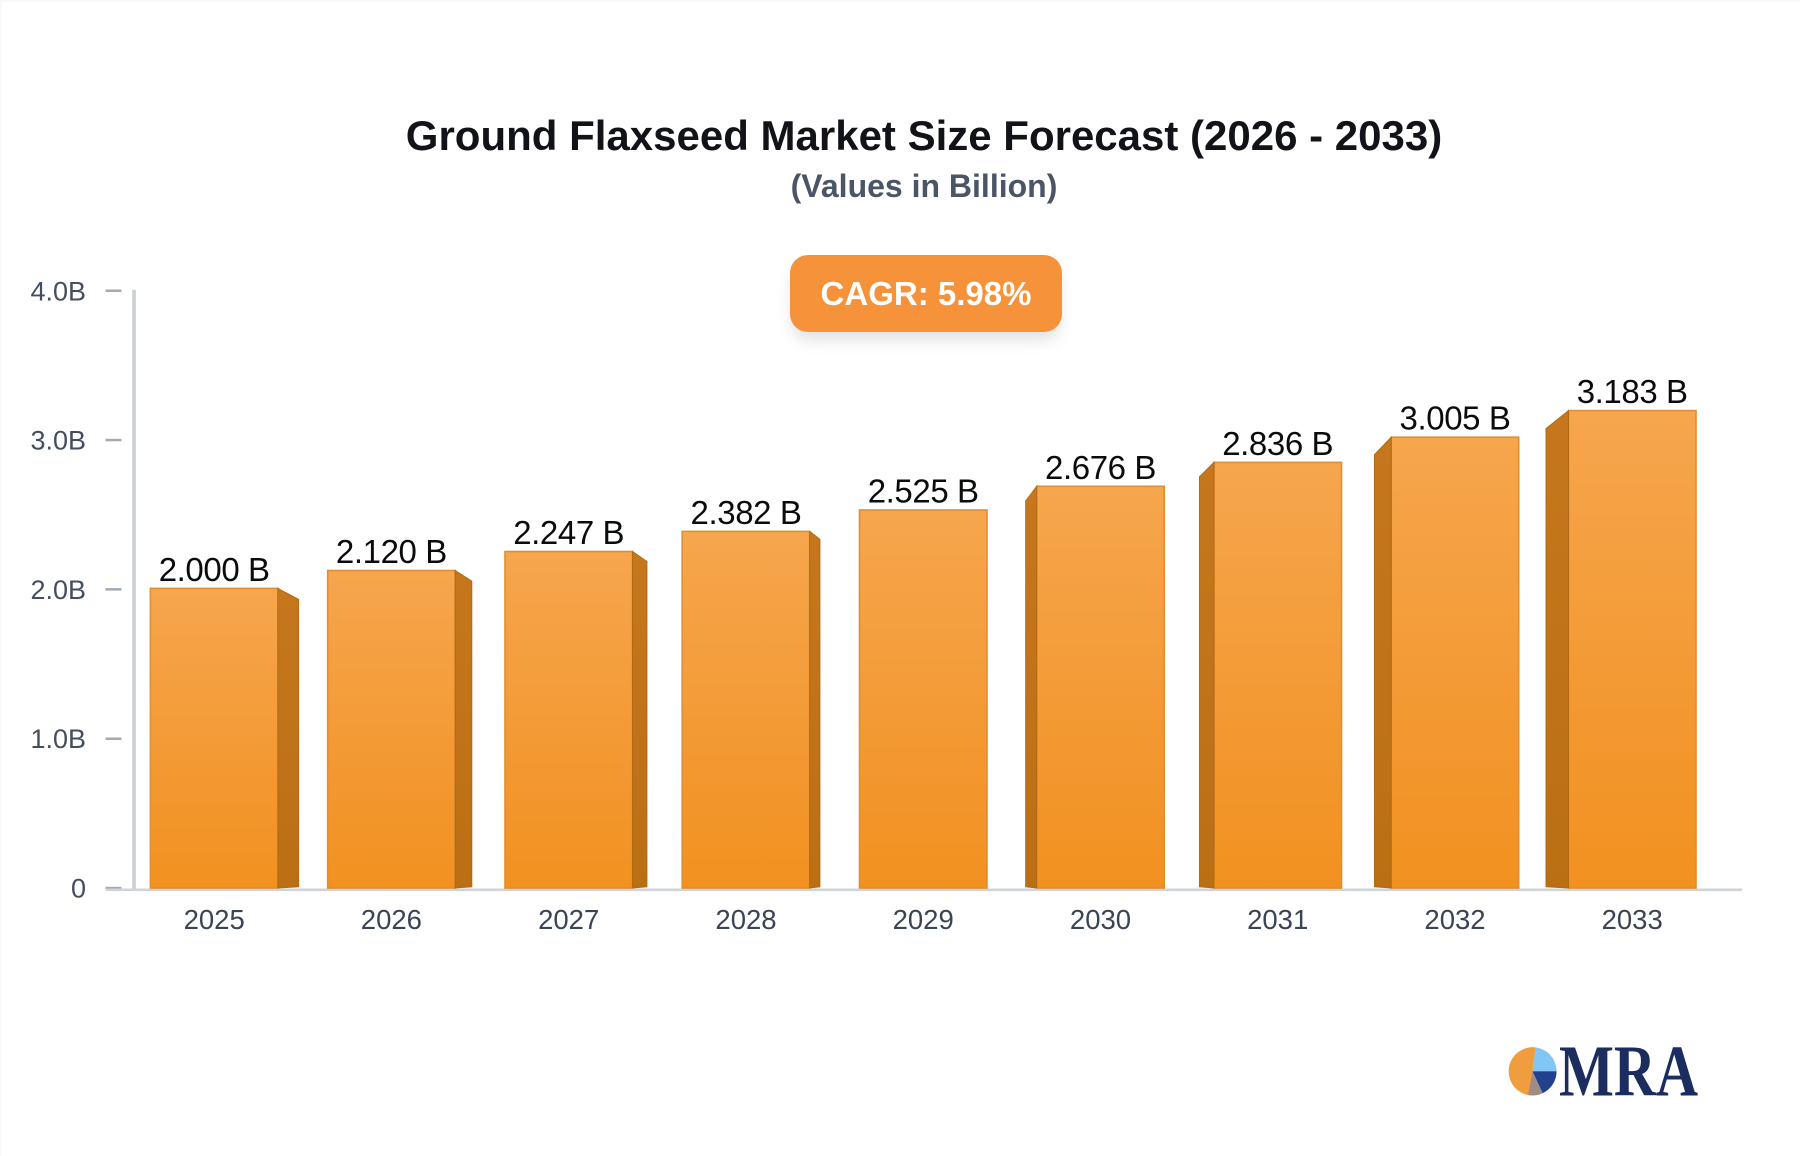  Describe the element at coordinates (568, 532) in the screenshot. I see `svg-text: 2.247 B` at that location.